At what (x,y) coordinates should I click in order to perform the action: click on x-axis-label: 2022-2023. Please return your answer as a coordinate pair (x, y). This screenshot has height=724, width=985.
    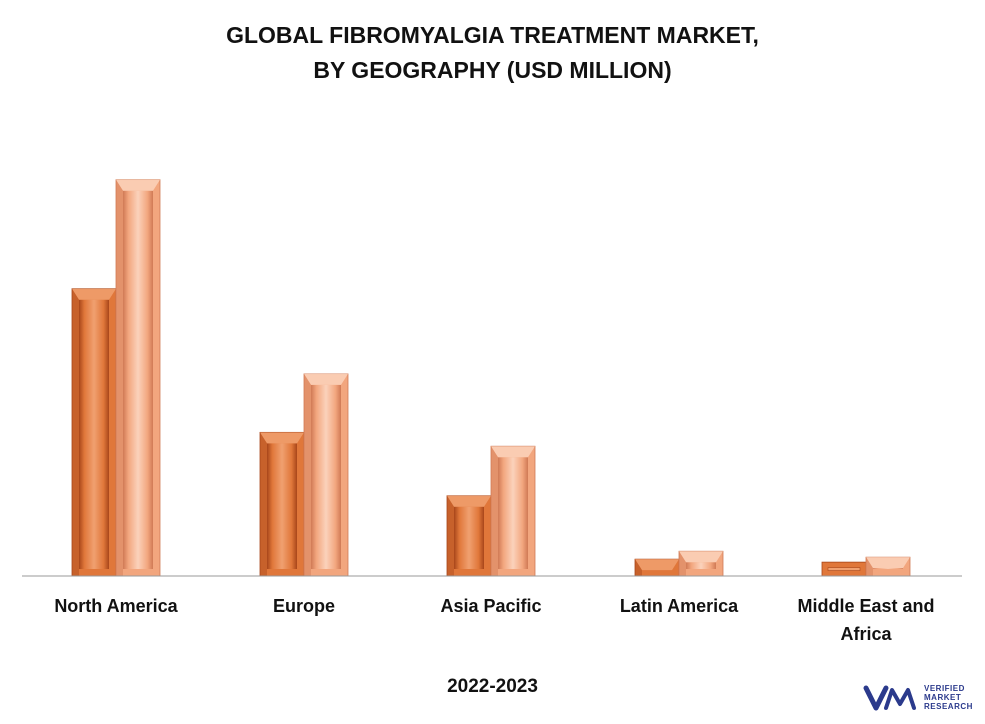
    Looking at the image, I should click on (492, 686).